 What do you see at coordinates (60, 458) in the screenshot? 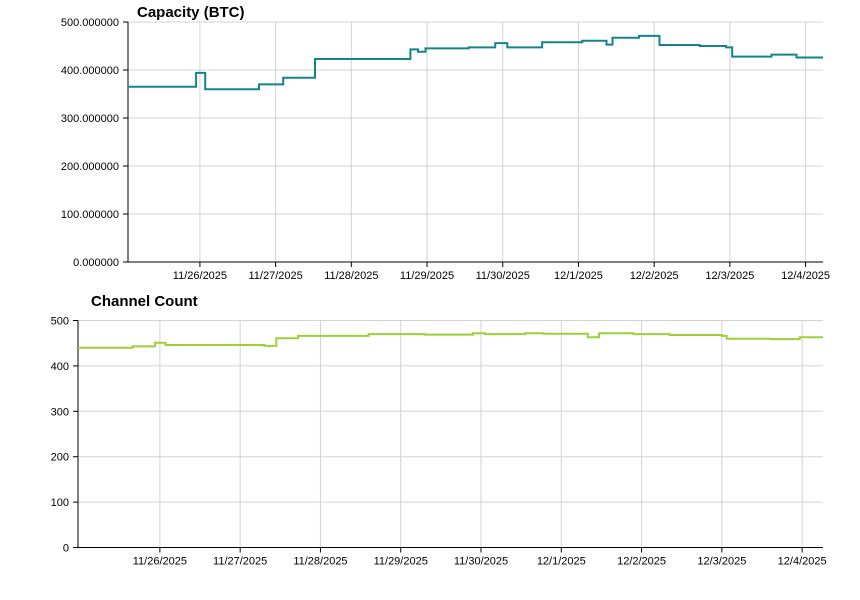
I see `y-tick-label: 200` at bounding box center [60, 458].